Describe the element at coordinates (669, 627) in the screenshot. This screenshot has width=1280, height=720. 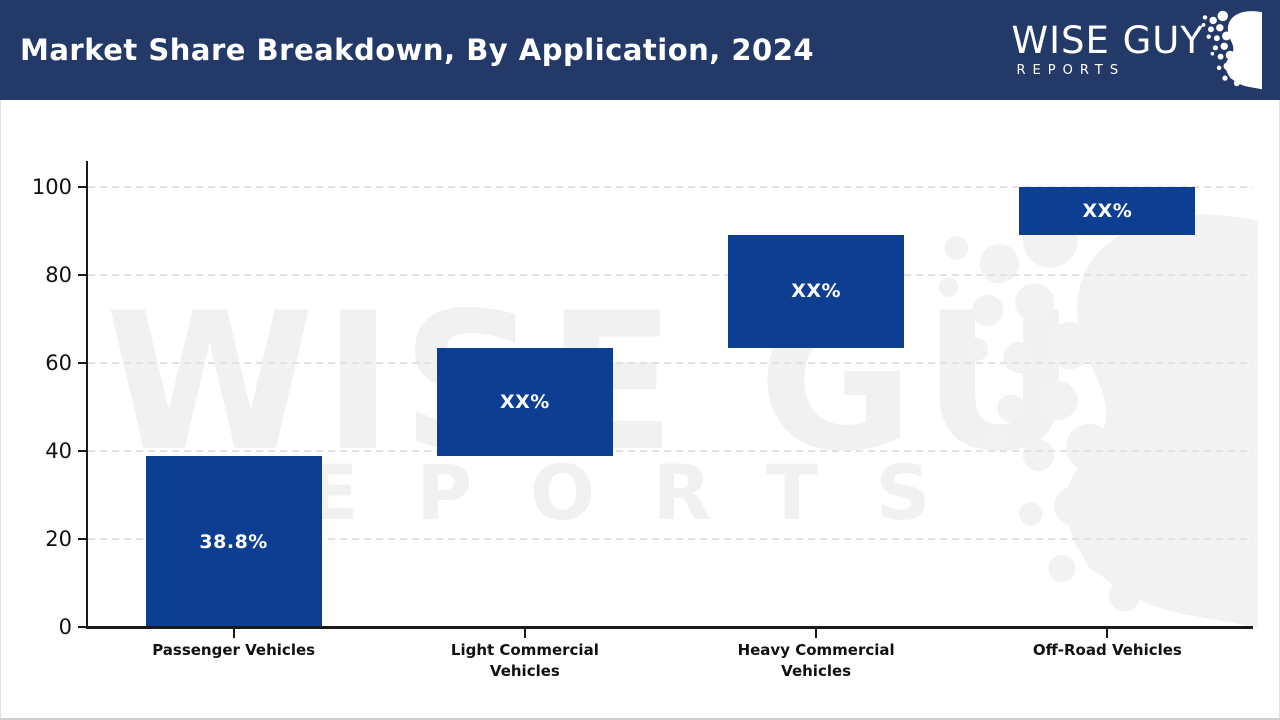
I see `x-axis-line` at that location.